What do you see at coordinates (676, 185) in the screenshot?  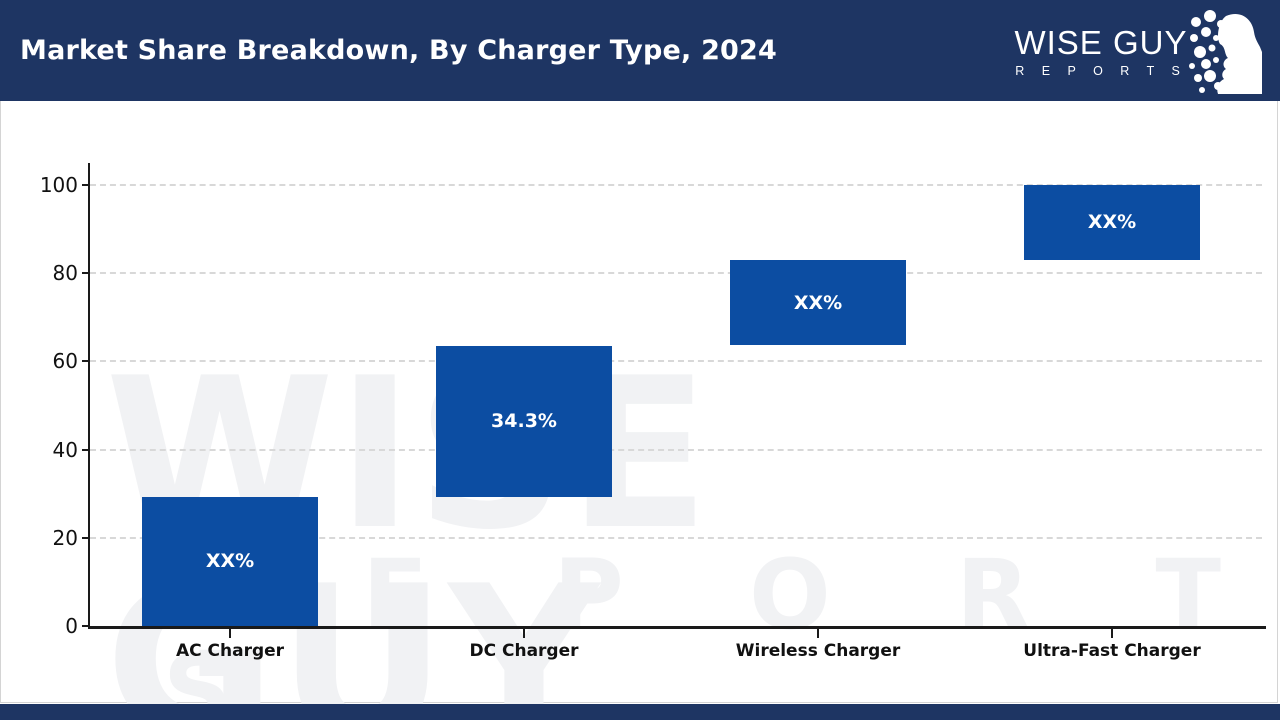 I see `gridline-y100` at bounding box center [676, 185].